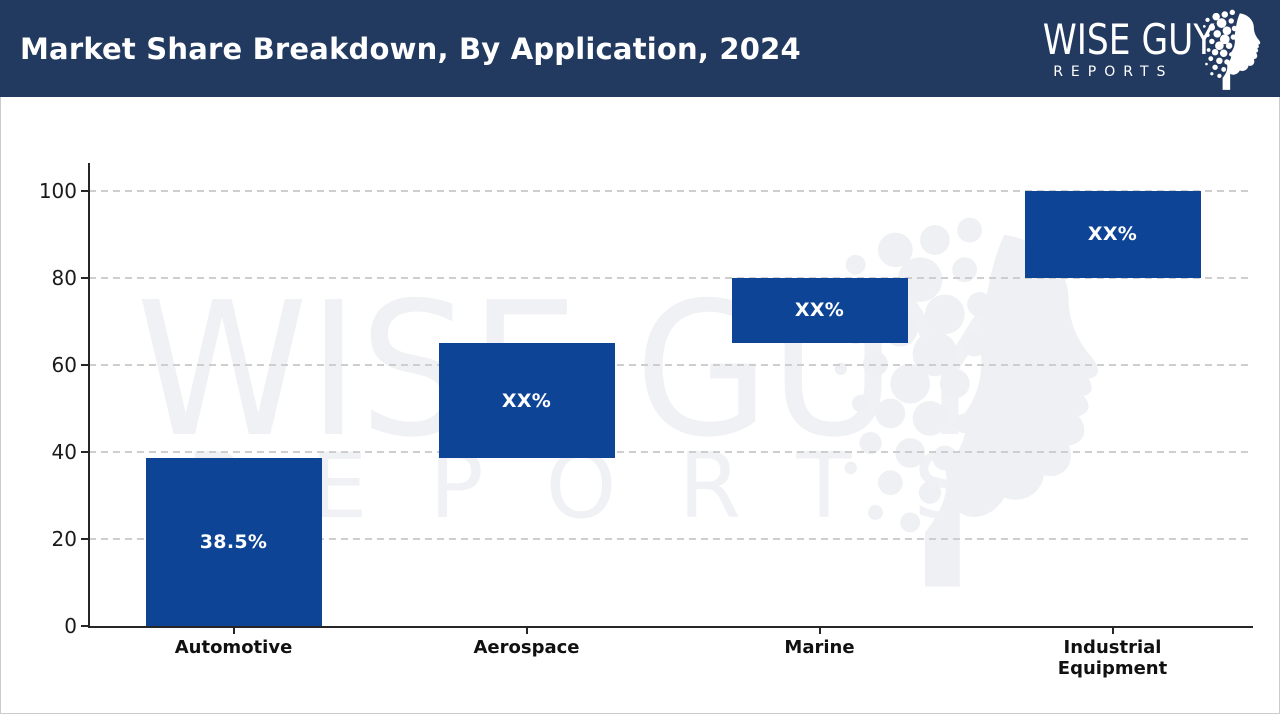 The height and width of the screenshot is (720, 1280). Describe the element at coordinates (1113, 72) in the screenshot. I see `brand-subtitle: REPORTS` at that location.